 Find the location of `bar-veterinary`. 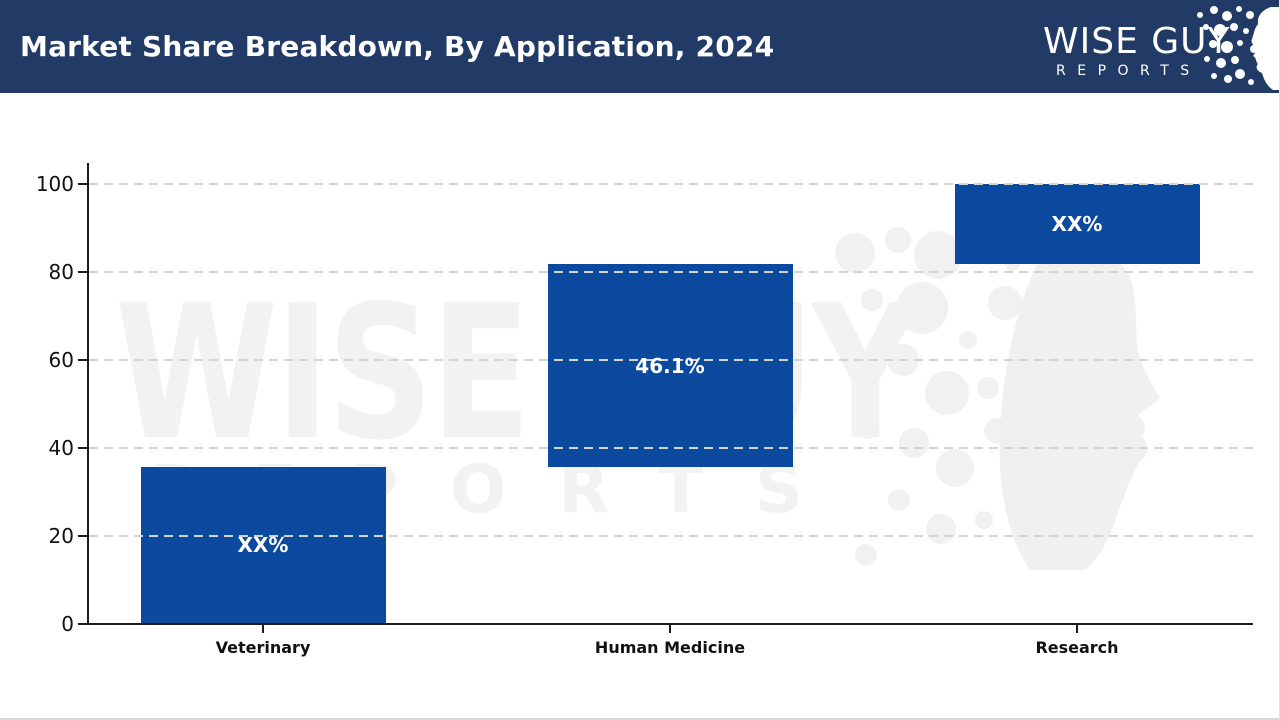

bar-veterinary is located at coordinates (263, 545).